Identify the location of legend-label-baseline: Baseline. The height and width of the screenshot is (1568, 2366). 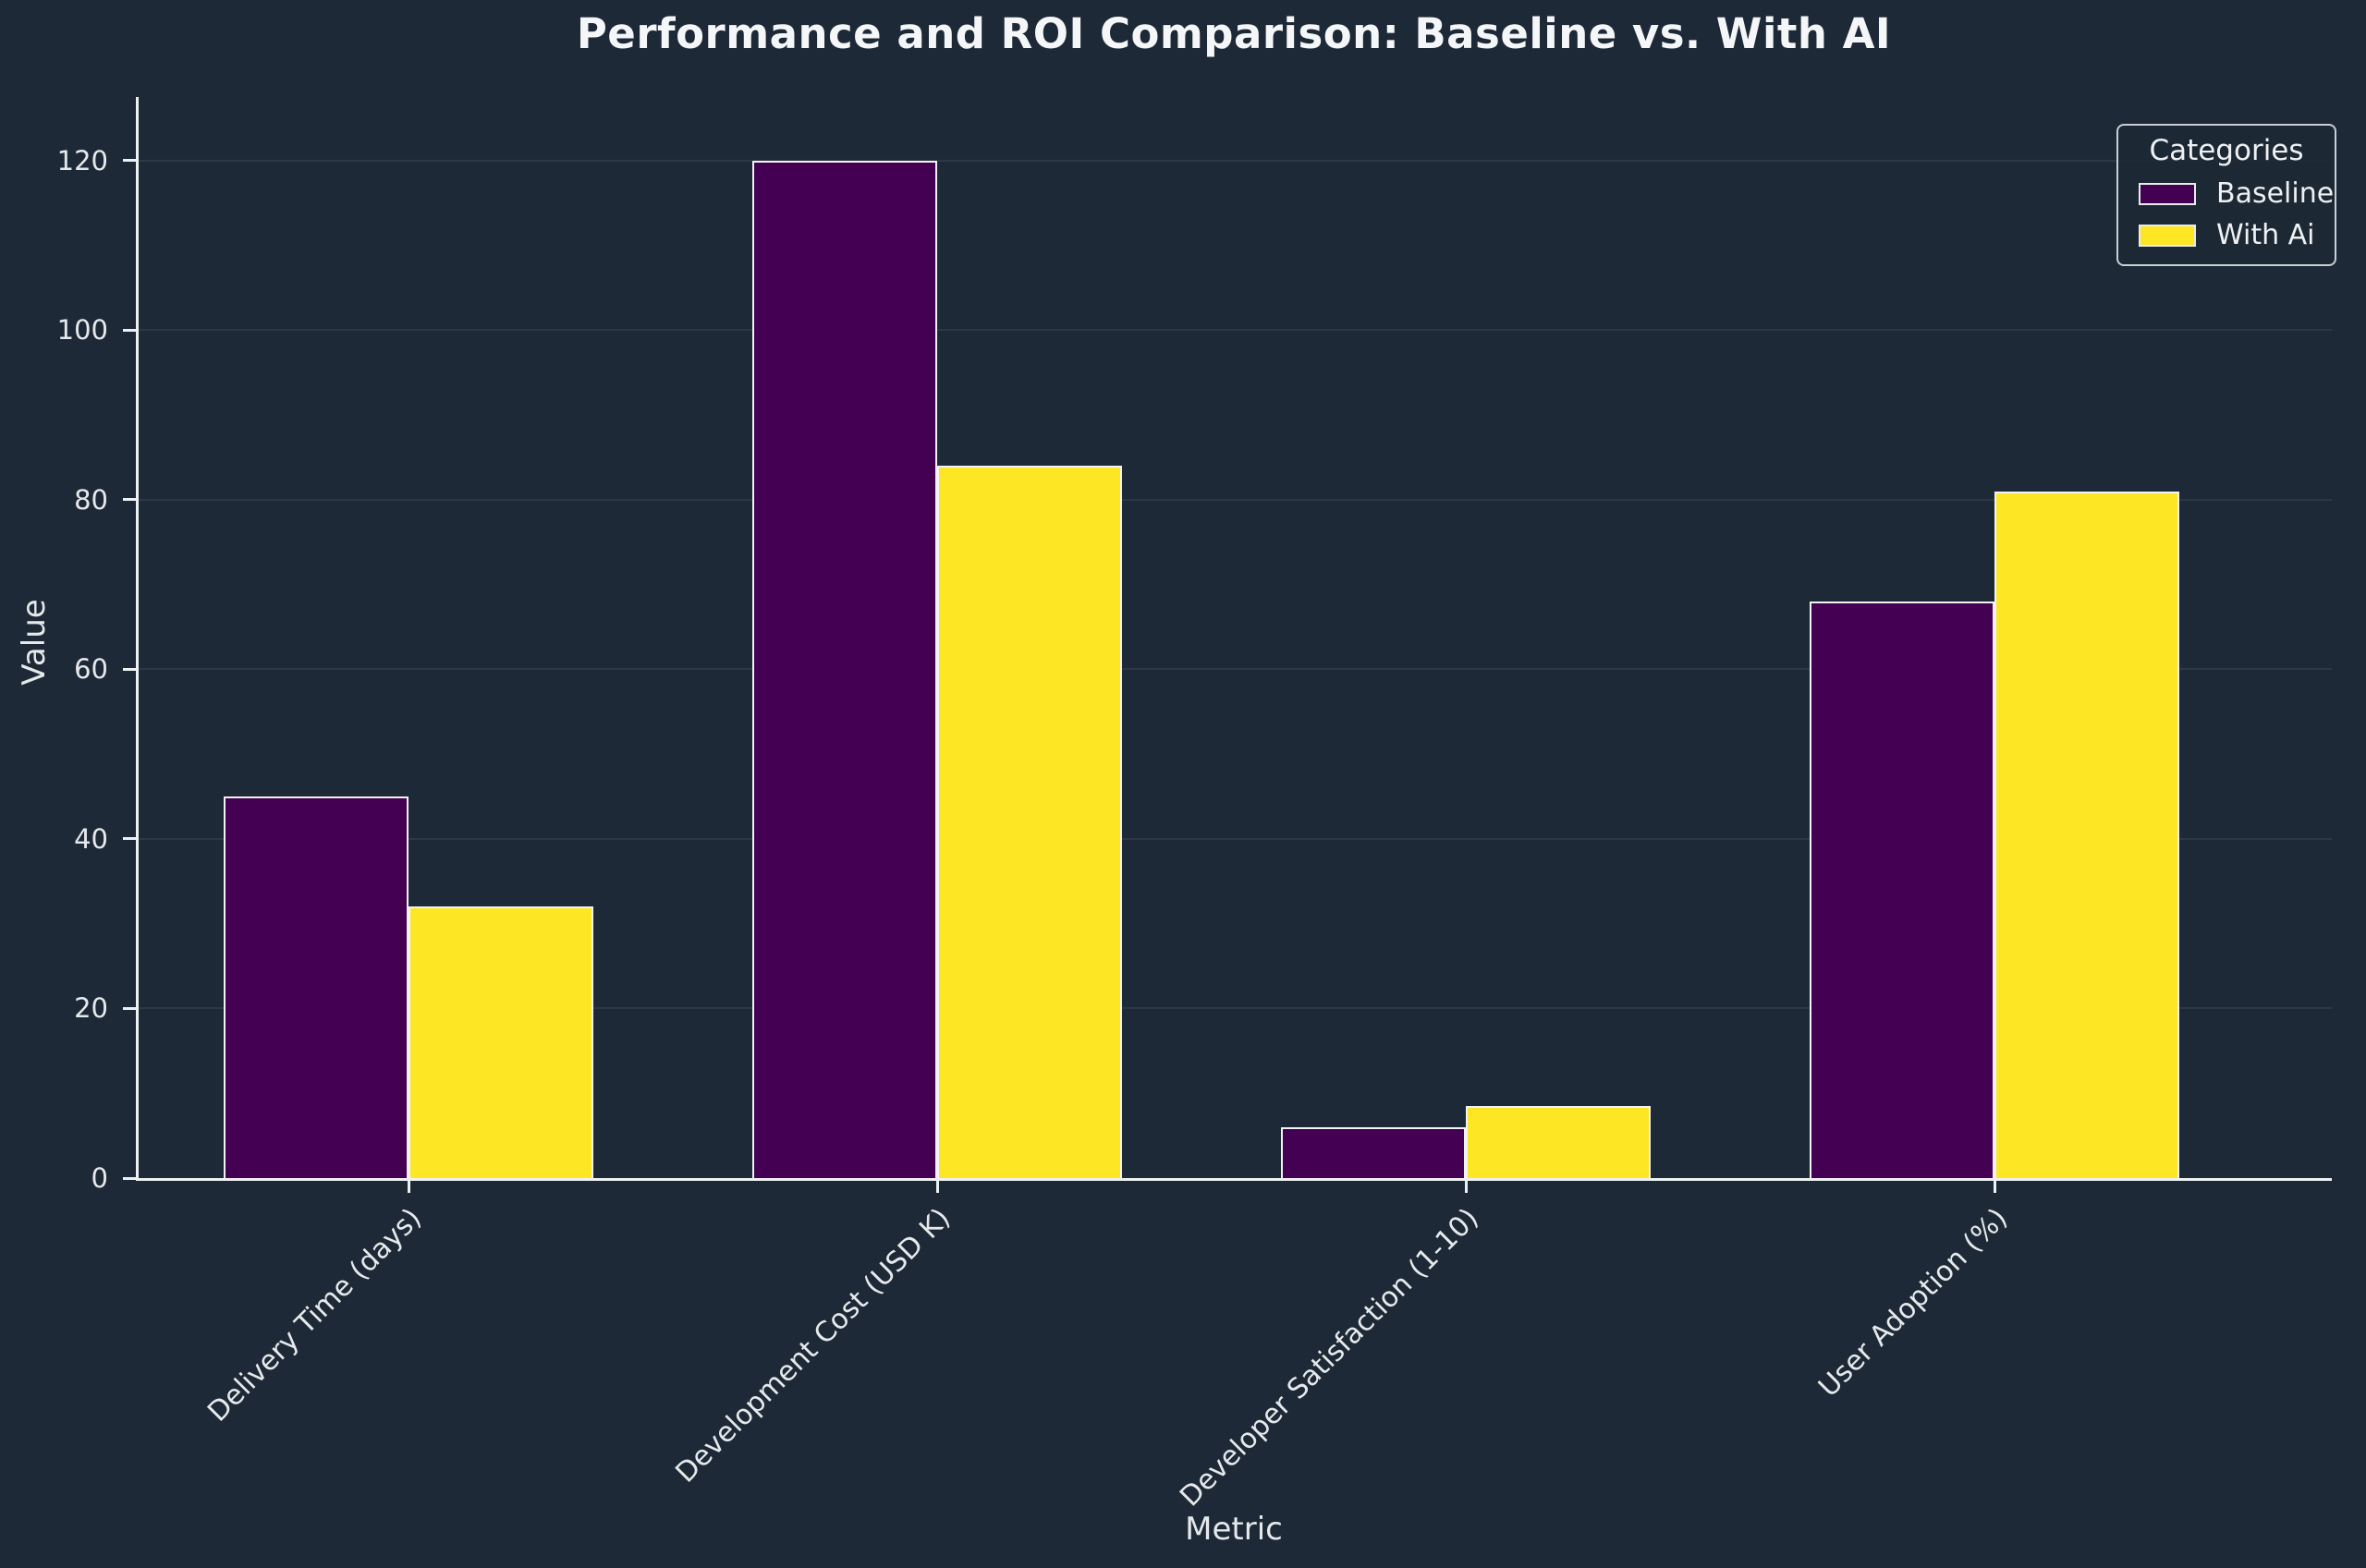
(2275, 193).